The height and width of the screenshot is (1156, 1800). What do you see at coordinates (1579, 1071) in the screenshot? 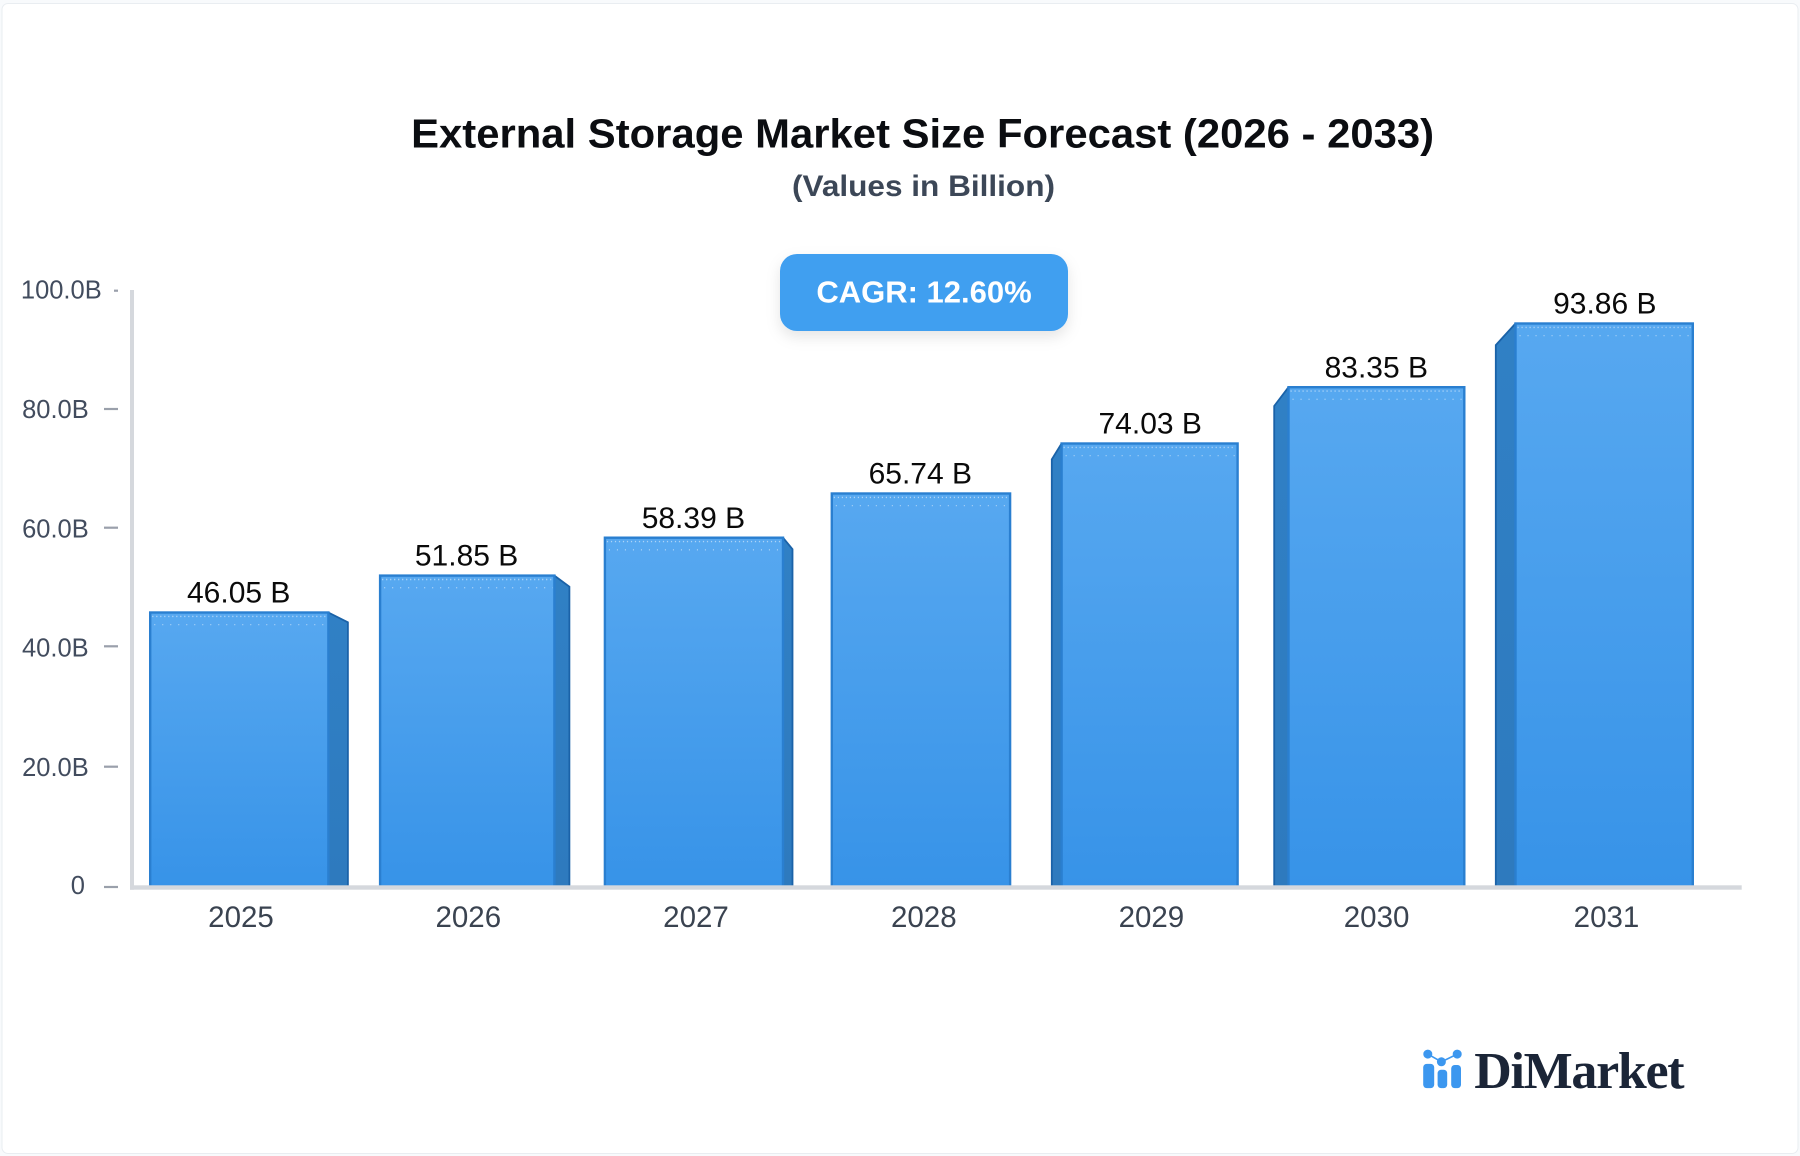
I see `svg-text: DiMarket` at bounding box center [1579, 1071].